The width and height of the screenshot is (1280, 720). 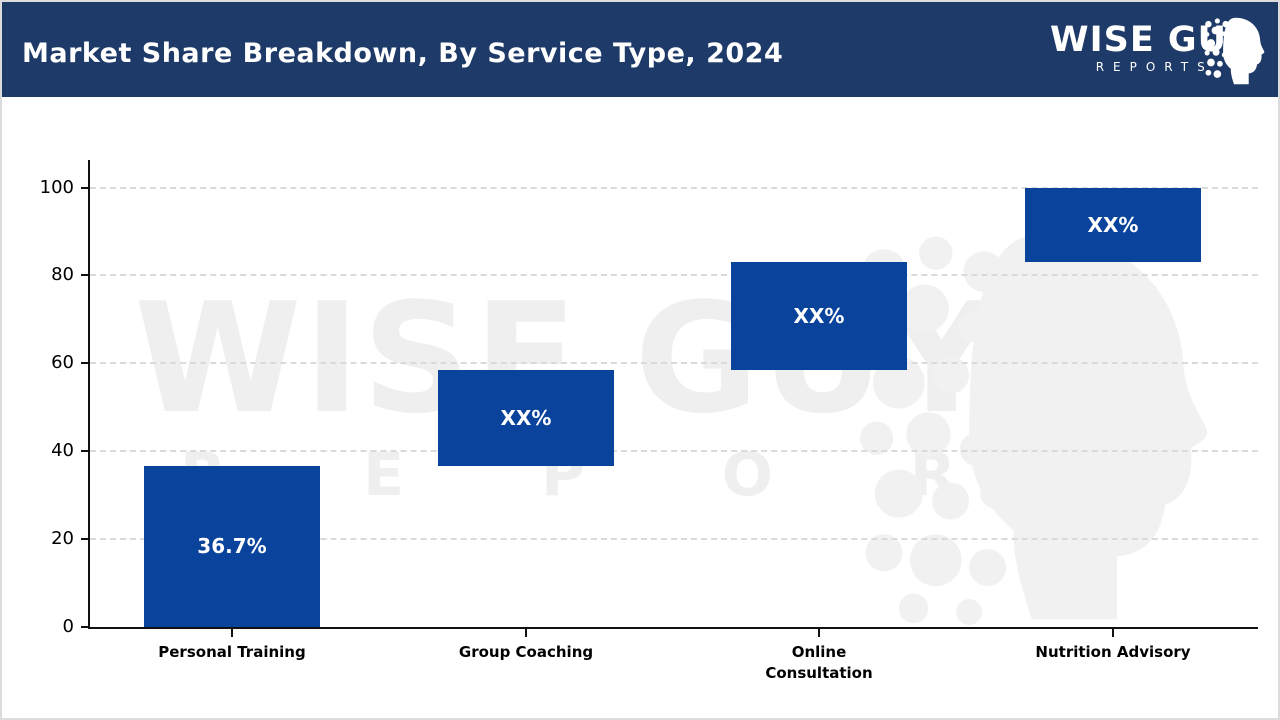 I want to click on logo-sub: REPORTS, so click(x=1154, y=67).